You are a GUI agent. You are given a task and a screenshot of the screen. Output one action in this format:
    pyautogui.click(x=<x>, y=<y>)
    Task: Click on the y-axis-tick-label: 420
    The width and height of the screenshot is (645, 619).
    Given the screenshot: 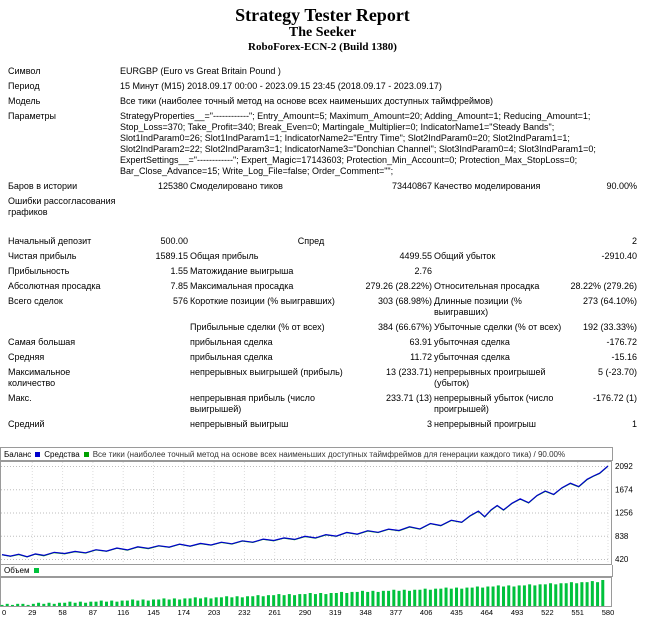 What is the action you would take?
    pyautogui.click(x=622, y=559)
    